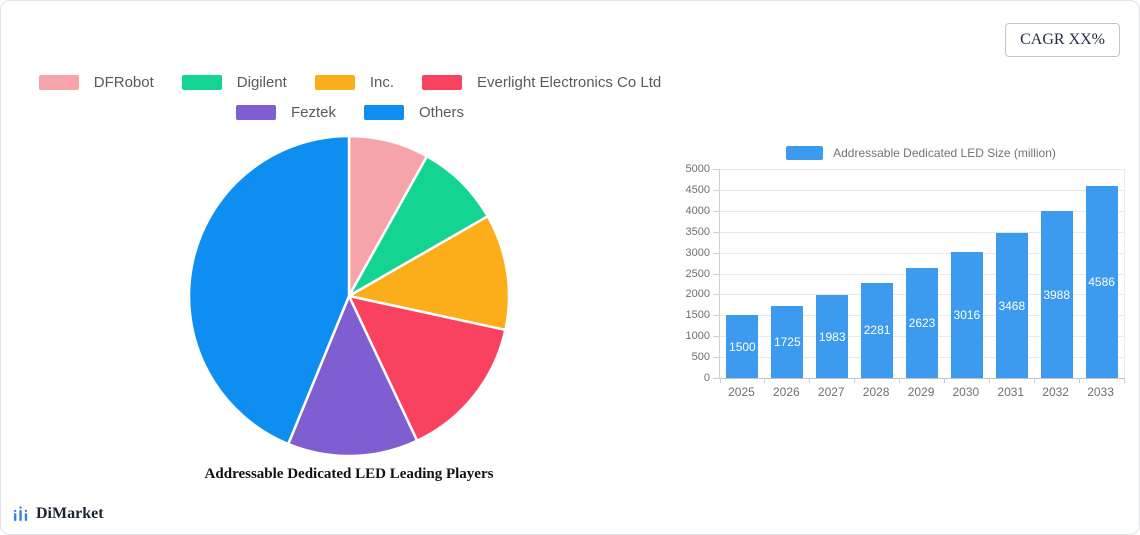 This screenshot has width=1140, height=535. What do you see at coordinates (1062, 40) in the screenshot?
I see `cagr-badge: CAGR XX%` at bounding box center [1062, 40].